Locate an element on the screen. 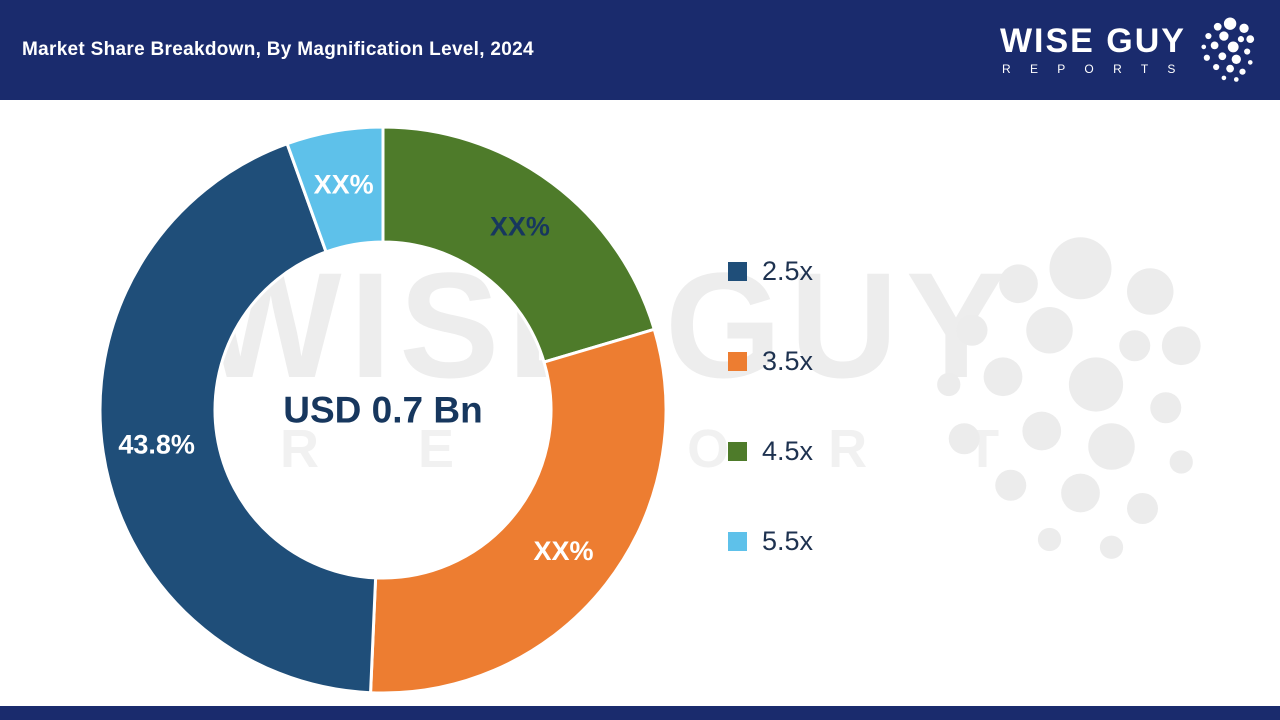 The height and width of the screenshot is (720, 1280). legend-item-3.5x: 3.5x is located at coordinates (770, 361).